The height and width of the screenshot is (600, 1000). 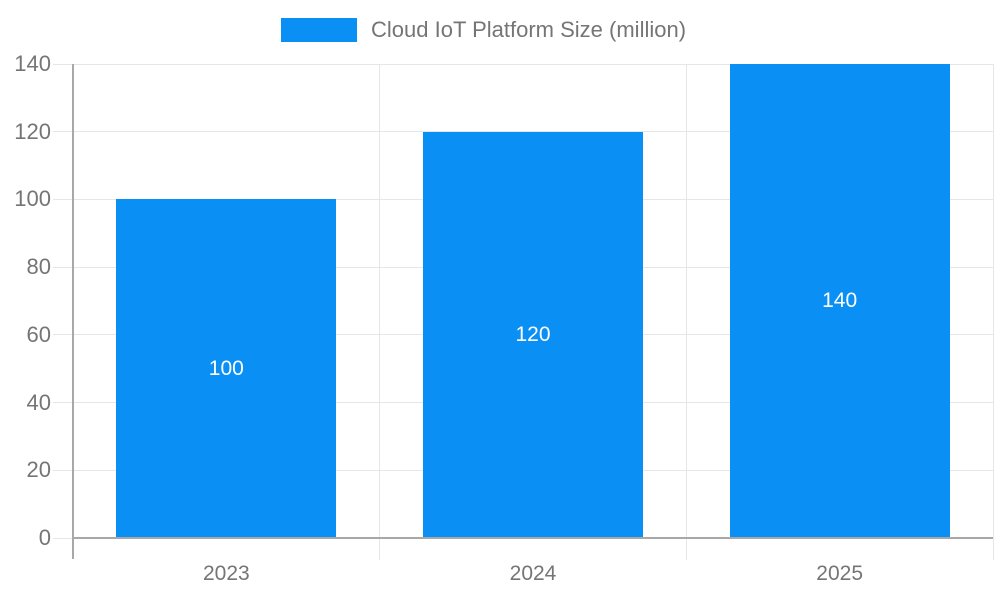 I want to click on y-tick-label: 60, so click(x=38, y=334).